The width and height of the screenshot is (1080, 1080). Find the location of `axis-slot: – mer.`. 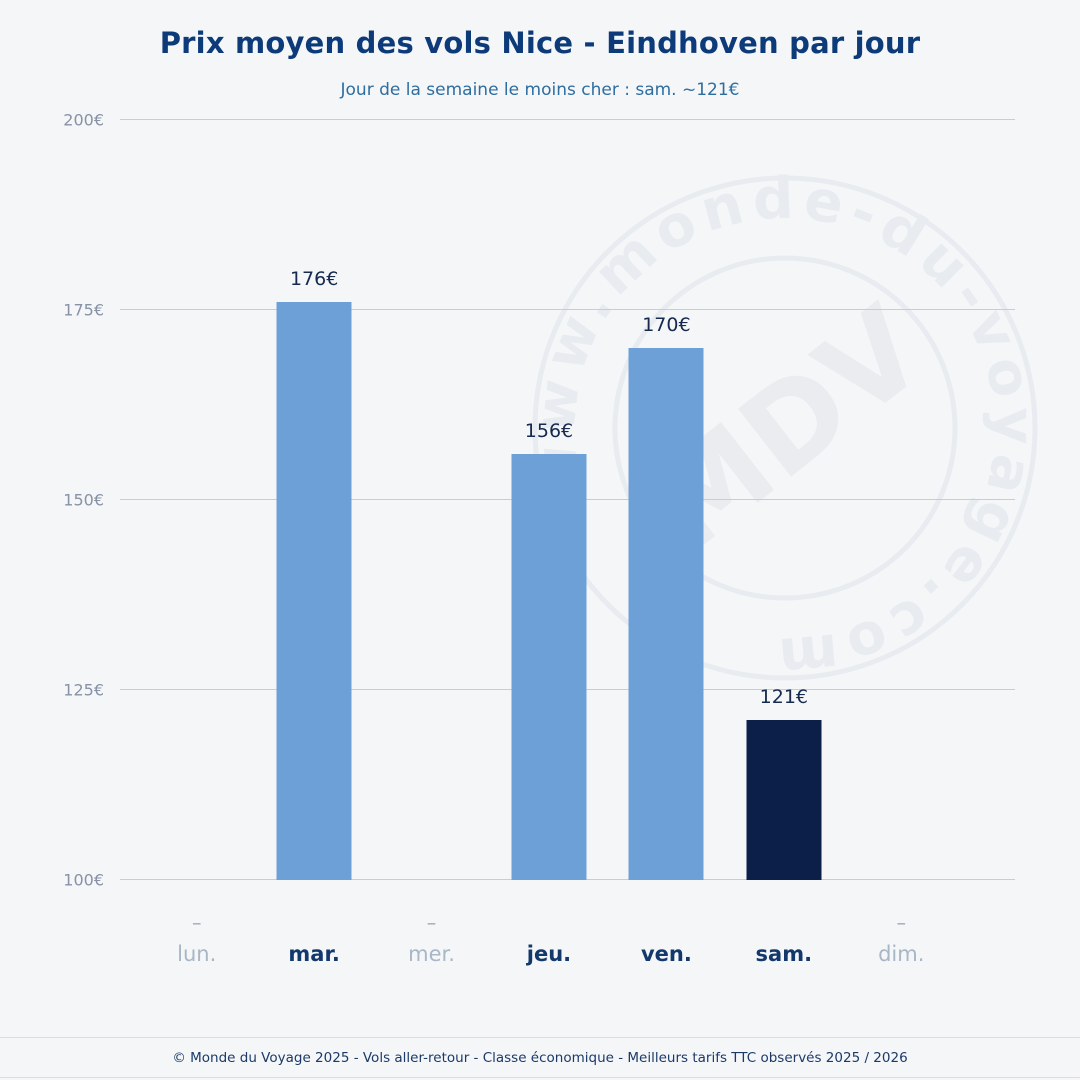

axis-slot: – mer. is located at coordinates (431, 940).